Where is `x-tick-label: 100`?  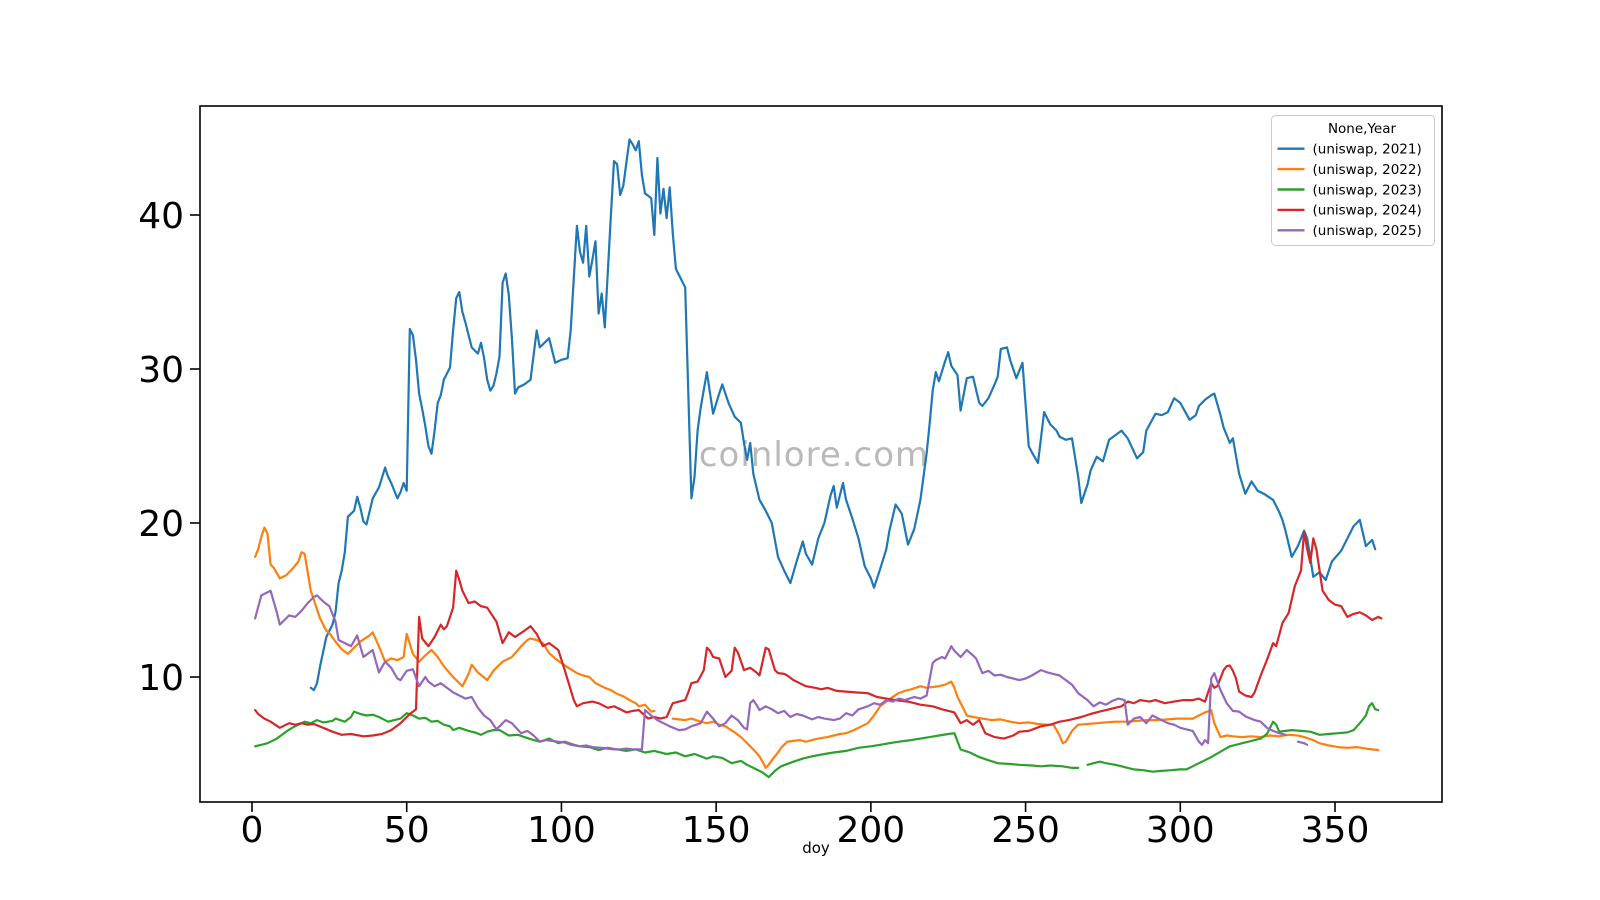
x-tick-label: 100 is located at coordinates (561, 830).